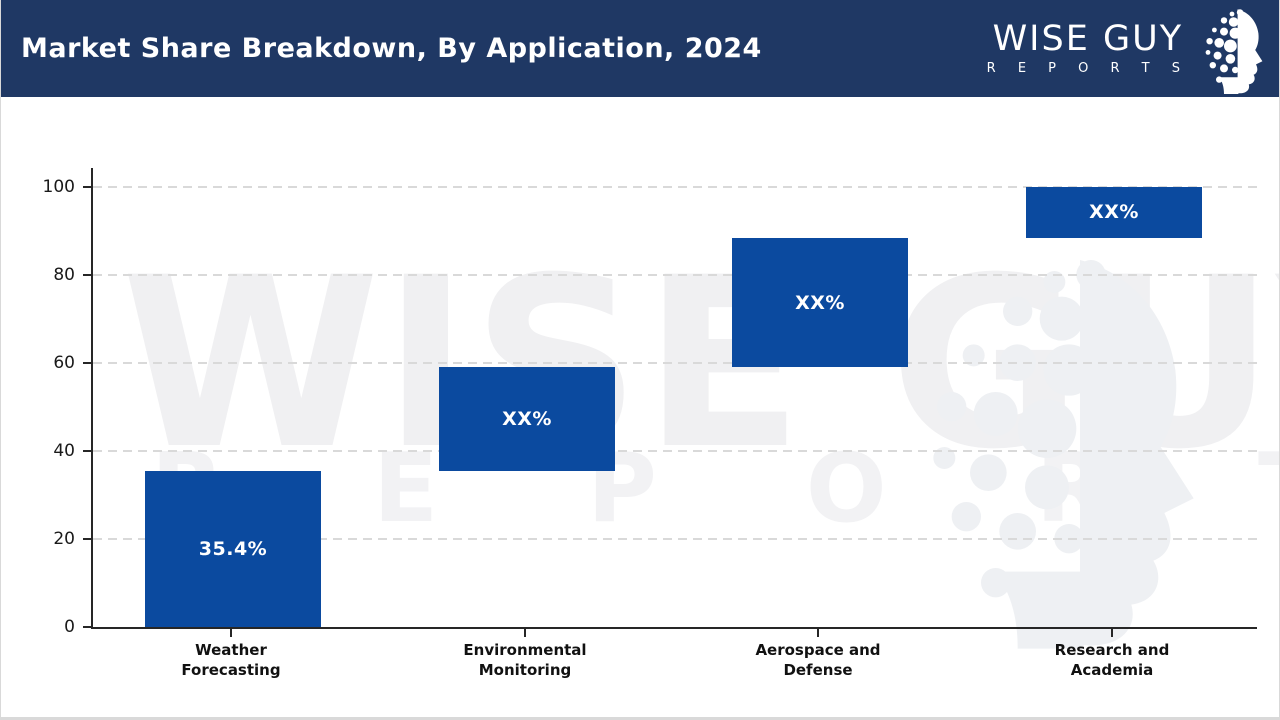 Image resolution: width=1280 pixels, height=720 pixels. What do you see at coordinates (231, 650) in the screenshot?
I see `x-category-line: Weather` at bounding box center [231, 650].